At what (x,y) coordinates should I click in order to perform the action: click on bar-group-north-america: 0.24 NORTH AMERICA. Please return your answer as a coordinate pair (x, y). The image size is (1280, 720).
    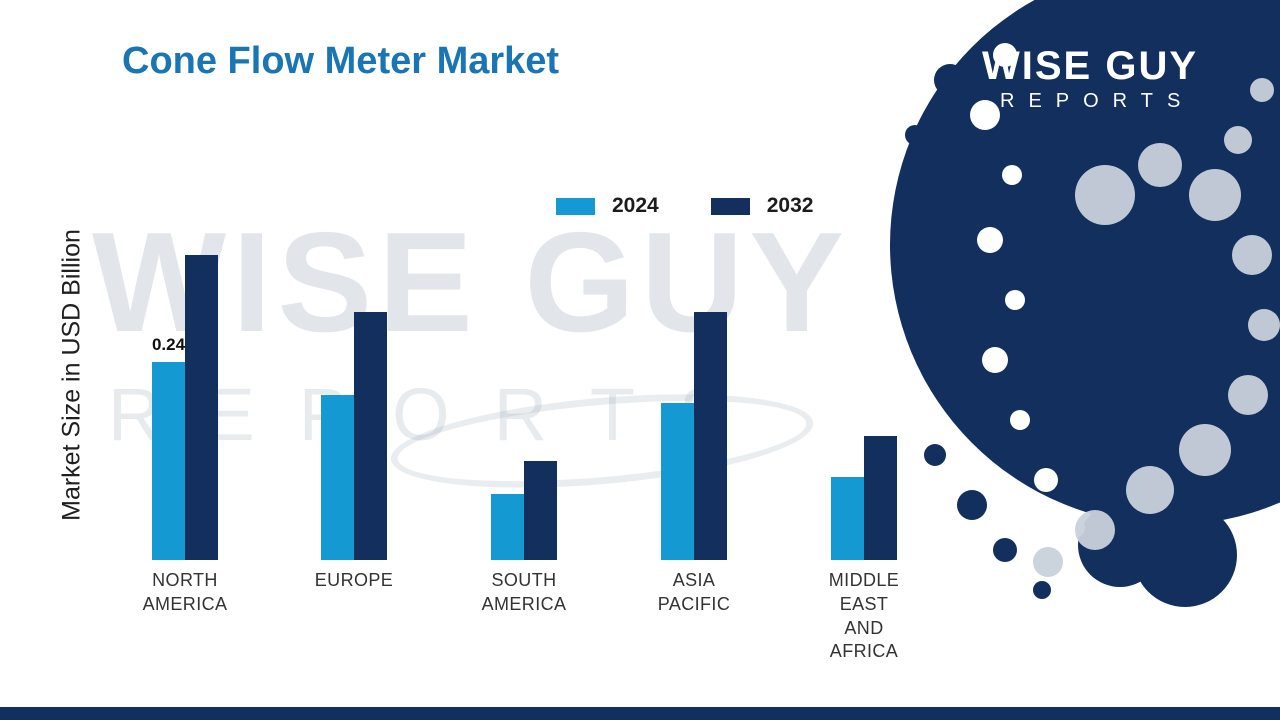
    Looking at the image, I should click on (185, 422).